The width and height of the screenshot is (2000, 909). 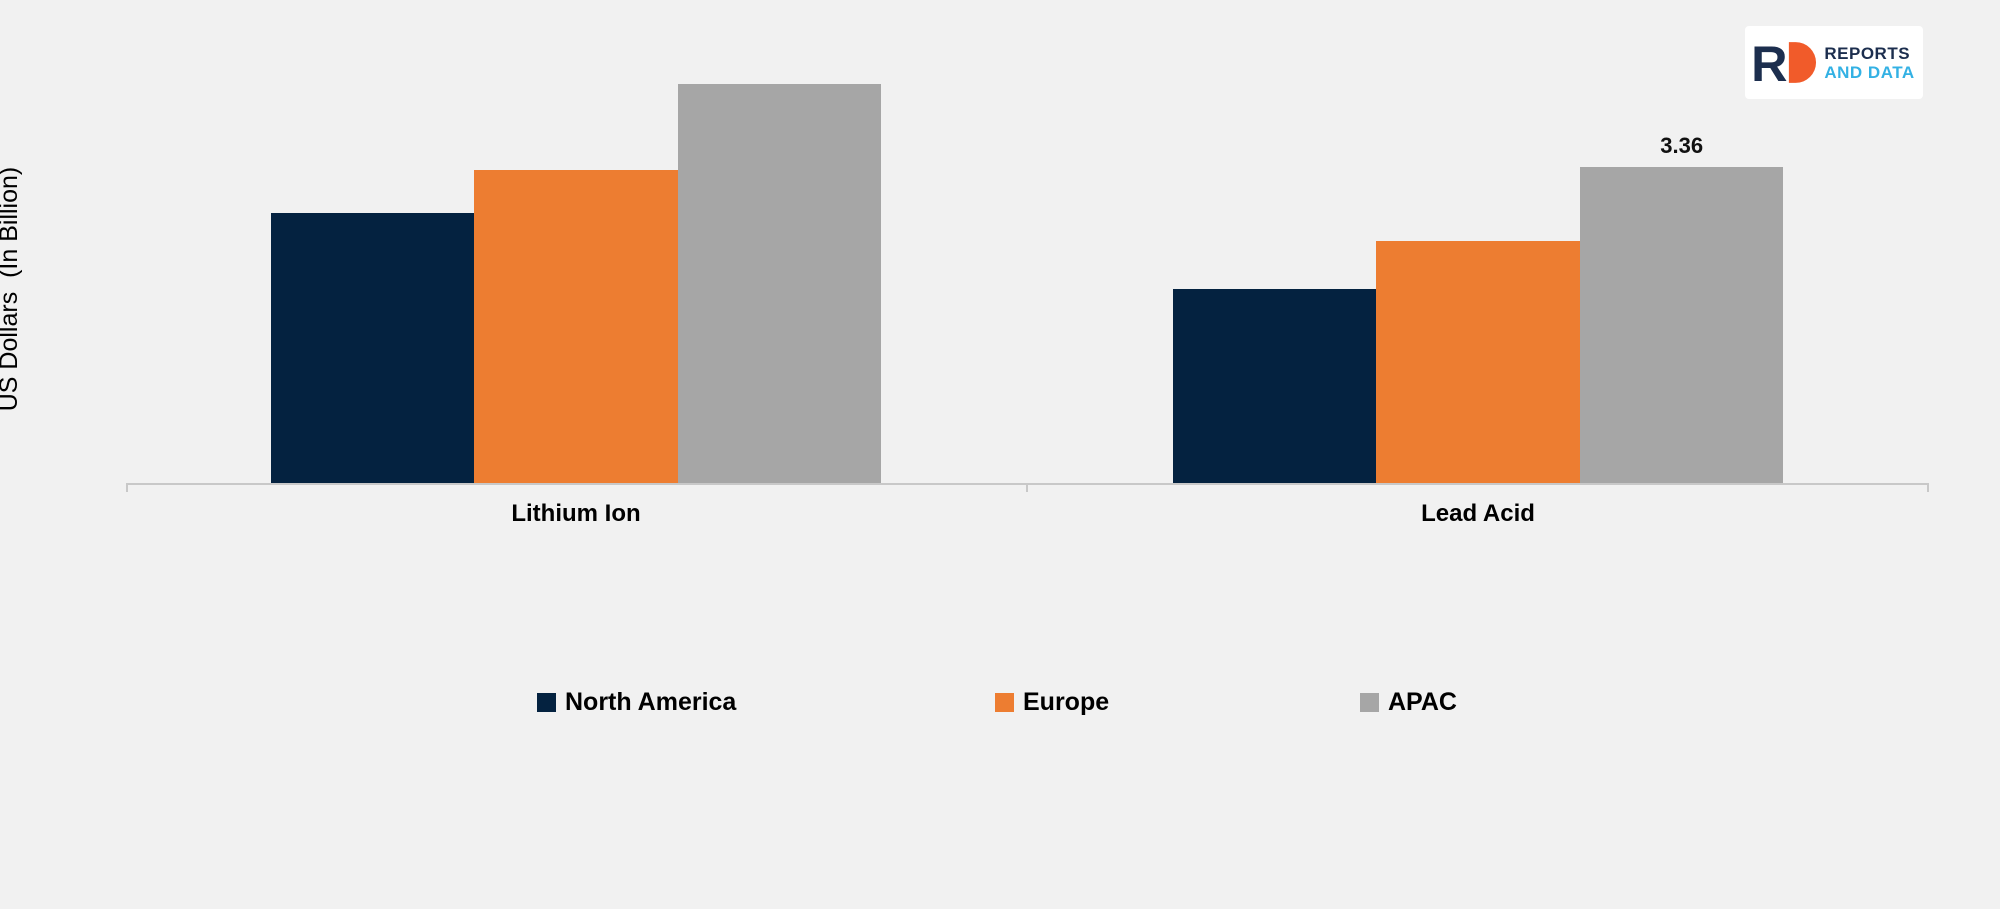 What do you see at coordinates (779, 283) in the screenshot?
I see `bar-apac-lithium-ion` at bounding box center [779, 283].